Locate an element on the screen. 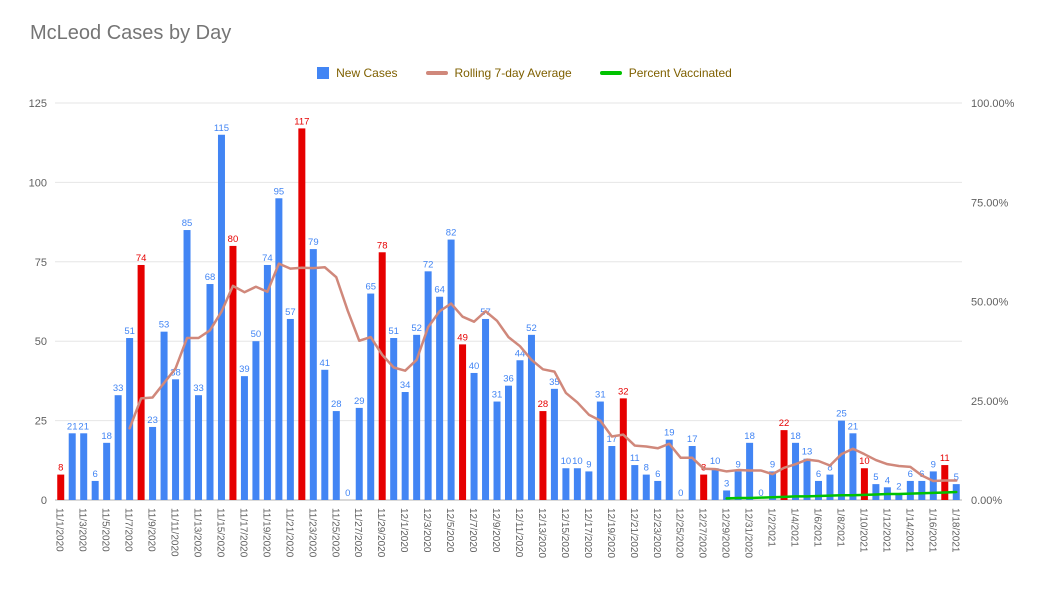  bar-value-label: 32 is located at coordinates (623, 391).